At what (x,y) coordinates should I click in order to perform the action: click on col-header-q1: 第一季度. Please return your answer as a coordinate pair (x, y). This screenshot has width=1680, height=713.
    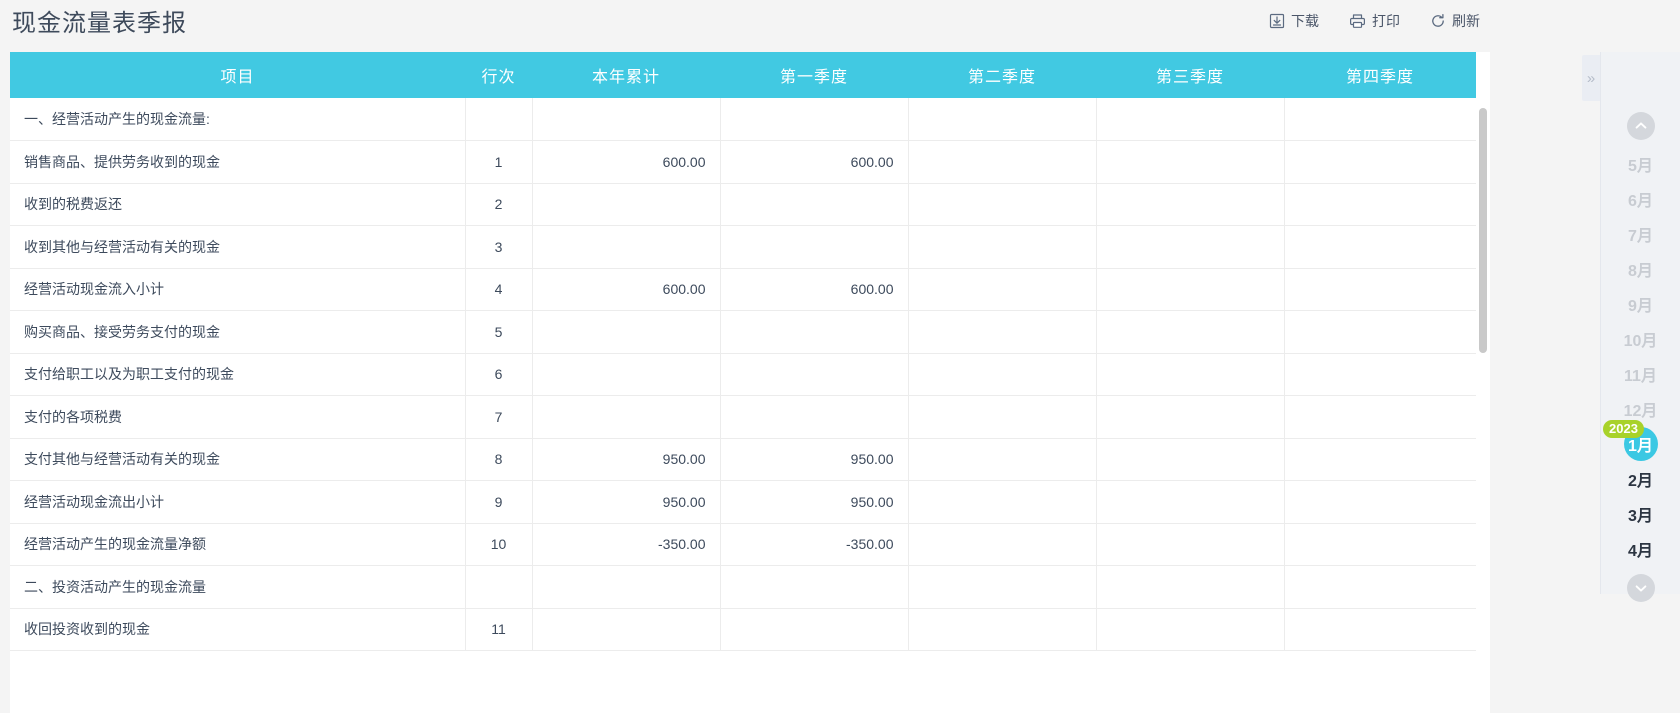
    Looking at the image, I should click on (814, 75).